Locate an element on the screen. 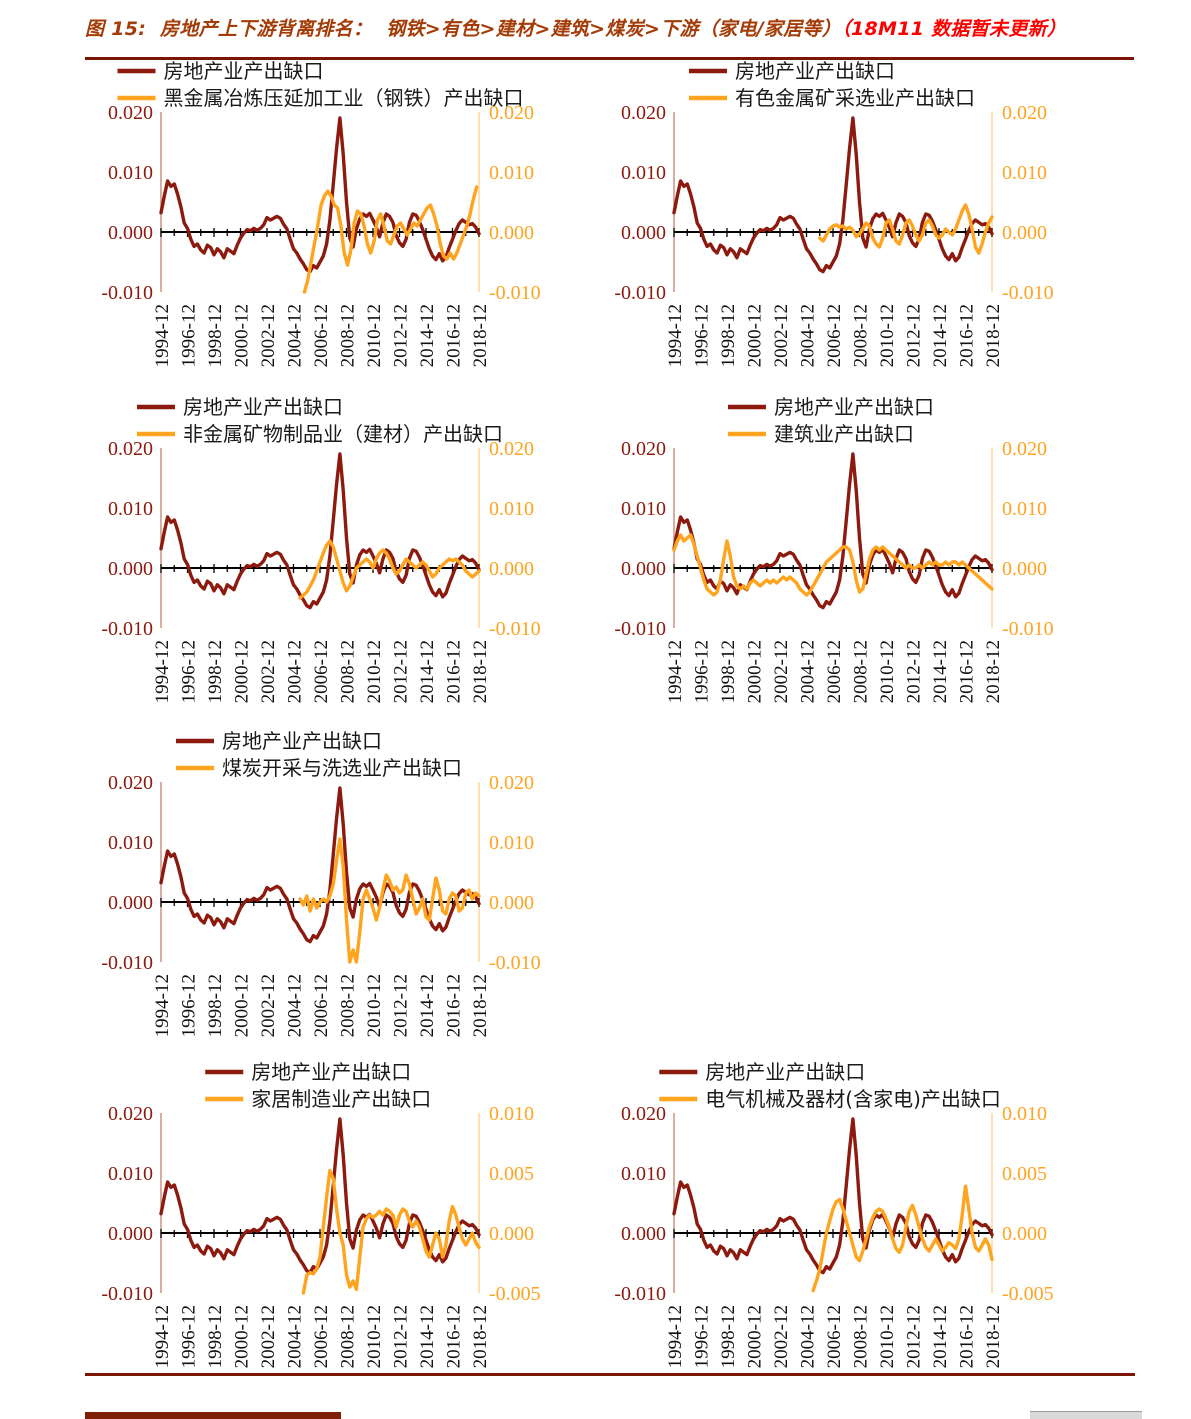  legend-item: 电气机械及器材(含家电)产出缺口 is located at coordinates (830, 1099).